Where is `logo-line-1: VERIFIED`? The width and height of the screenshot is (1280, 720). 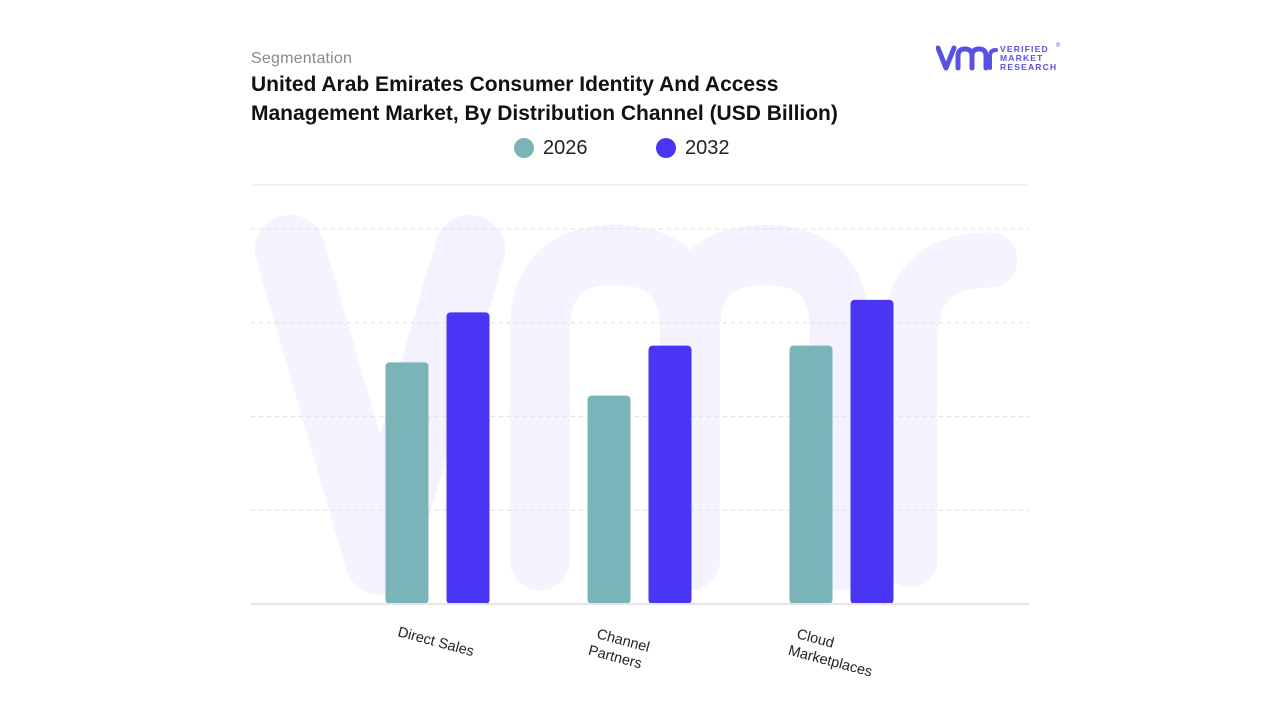
logo-line-1: VERIFIED is located at coordinates (1024, 49).